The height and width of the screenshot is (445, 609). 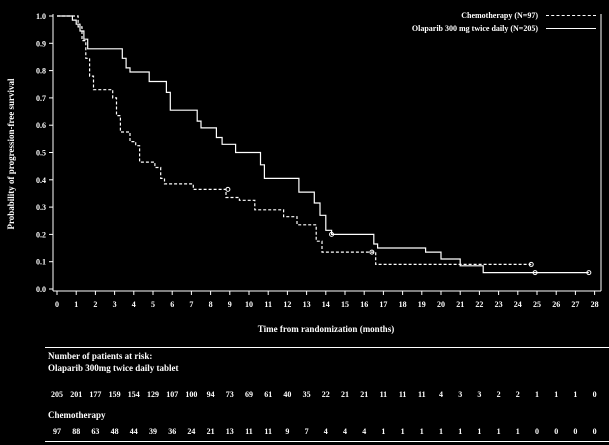 I want to click on risk-count: 35, so click(x=306, y=394).